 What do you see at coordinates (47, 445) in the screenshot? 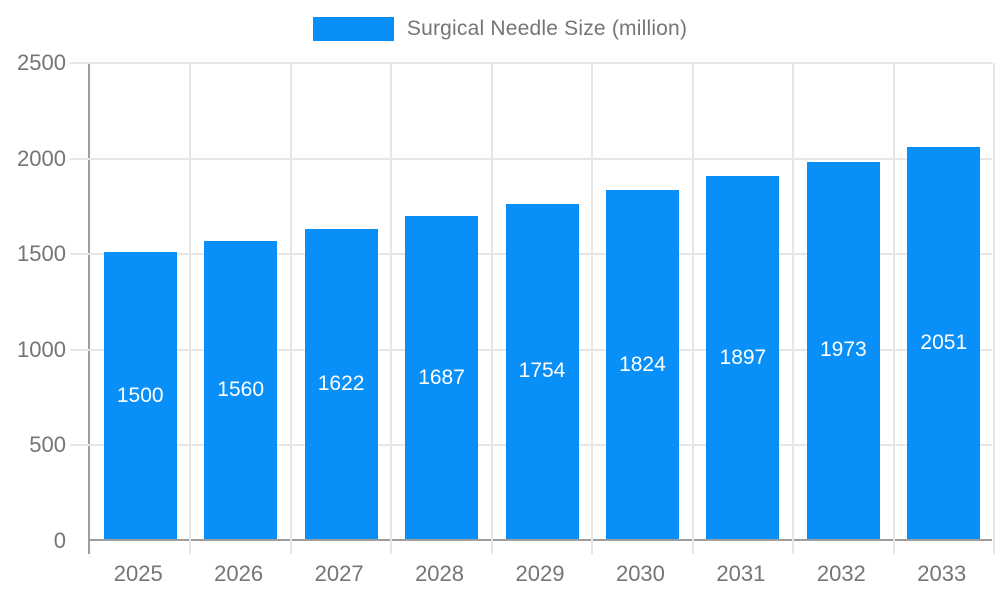
I see `y-axis-tick-label-500: 500` at bounding box center [47, 445].